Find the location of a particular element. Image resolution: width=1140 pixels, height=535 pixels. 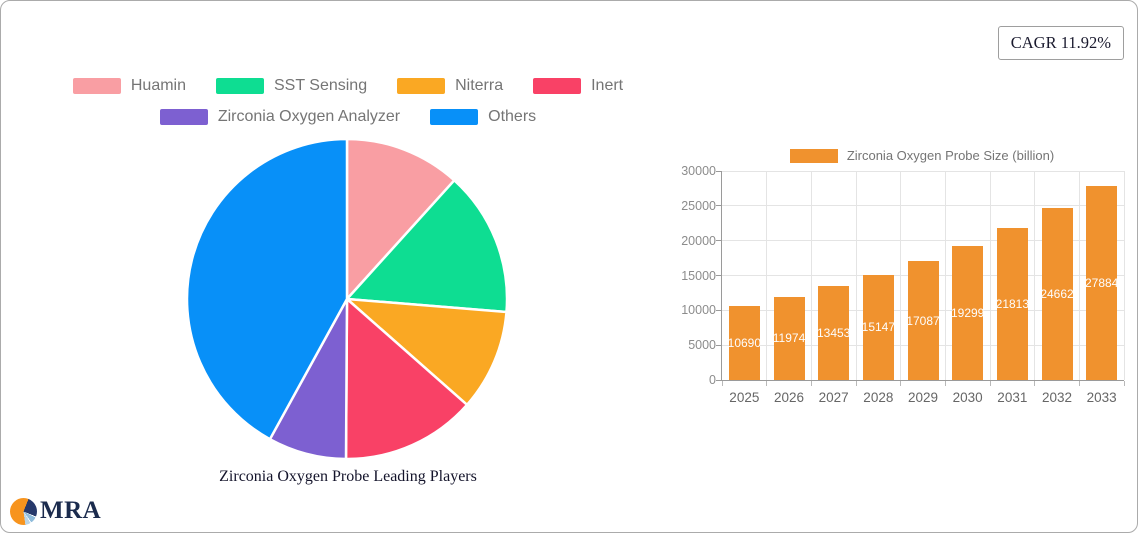

pie-legend-row-1: Huamin SST Sensing Niterra Inert is located at coordinates (348, 86).